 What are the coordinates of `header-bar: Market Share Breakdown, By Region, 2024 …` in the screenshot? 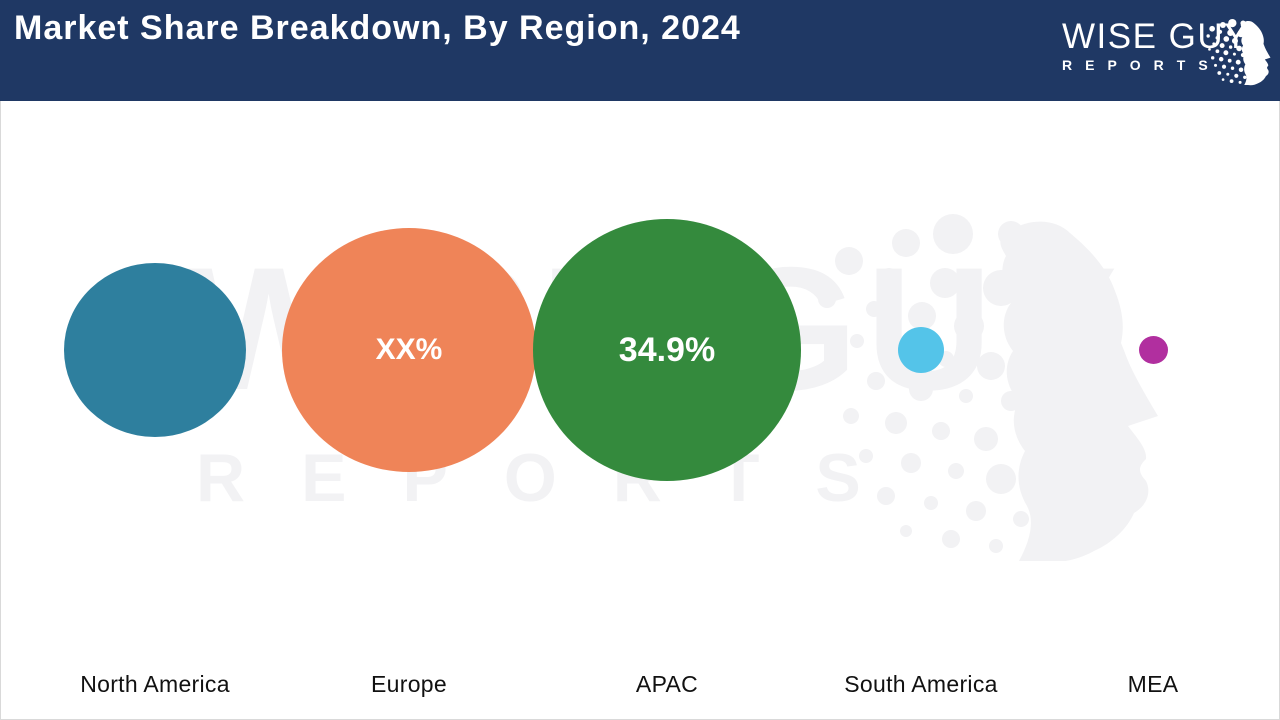 It's located at (640, 50).